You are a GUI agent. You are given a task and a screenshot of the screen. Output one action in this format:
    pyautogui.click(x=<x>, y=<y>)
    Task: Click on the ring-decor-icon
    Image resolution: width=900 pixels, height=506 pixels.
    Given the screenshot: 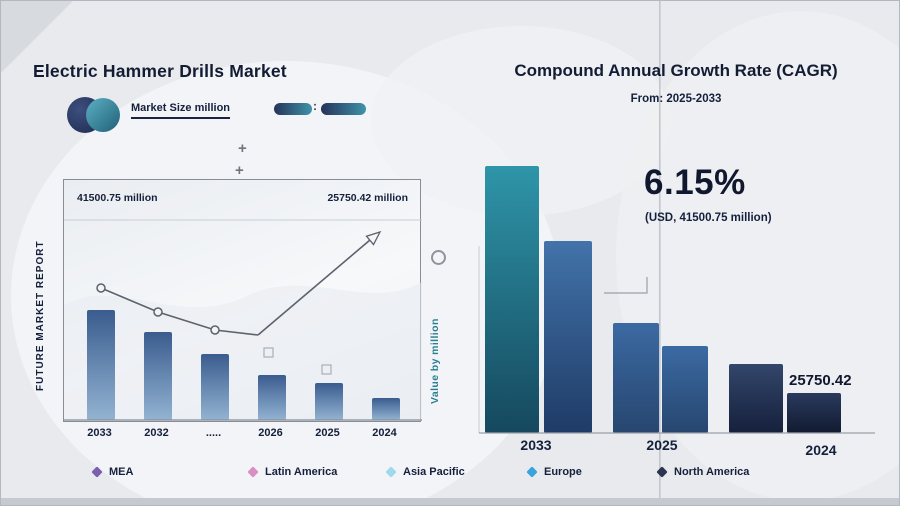 What is the action you would take?
    pyautogui.click(x=438, y=257)
    